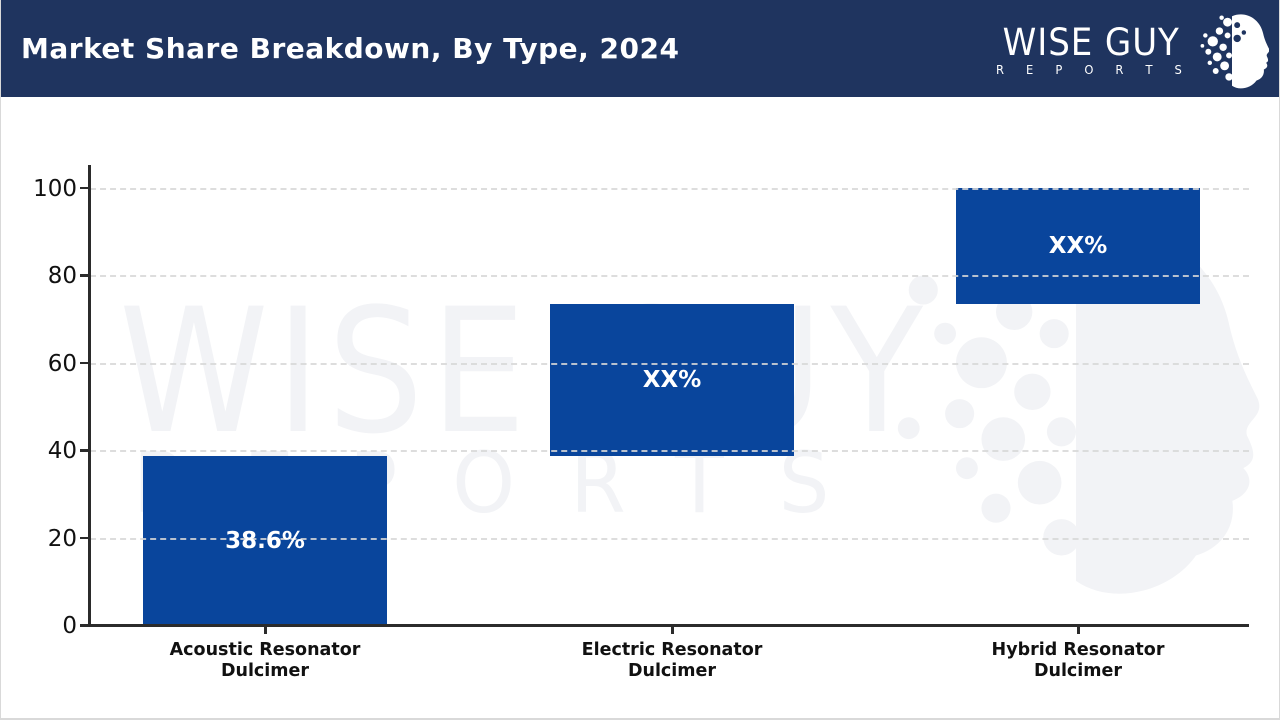 This screenshot has width=1280, height=720. I want to click on x-category-label: Hybrid Resonator Dulcimer, so click(1078, 661).